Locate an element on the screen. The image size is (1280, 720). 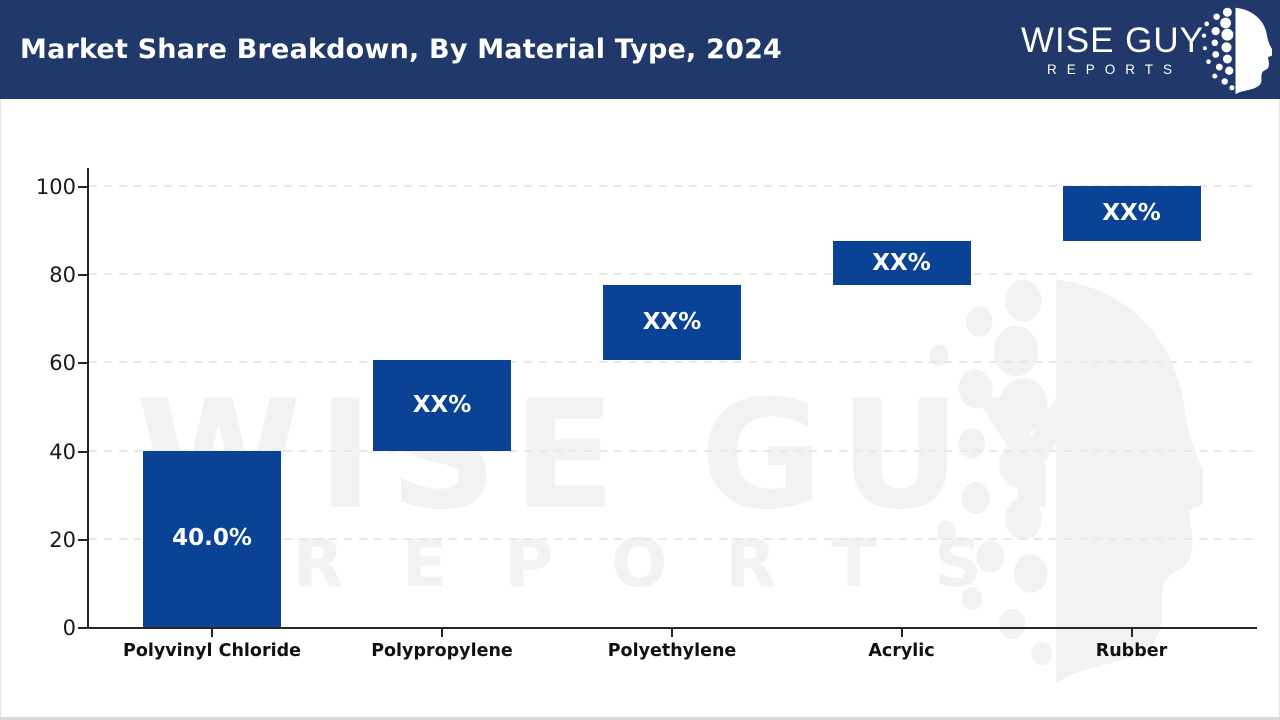
wise-guy-reports-logo: WISE GUY REPORTS is located at coordinates (1146, 49).